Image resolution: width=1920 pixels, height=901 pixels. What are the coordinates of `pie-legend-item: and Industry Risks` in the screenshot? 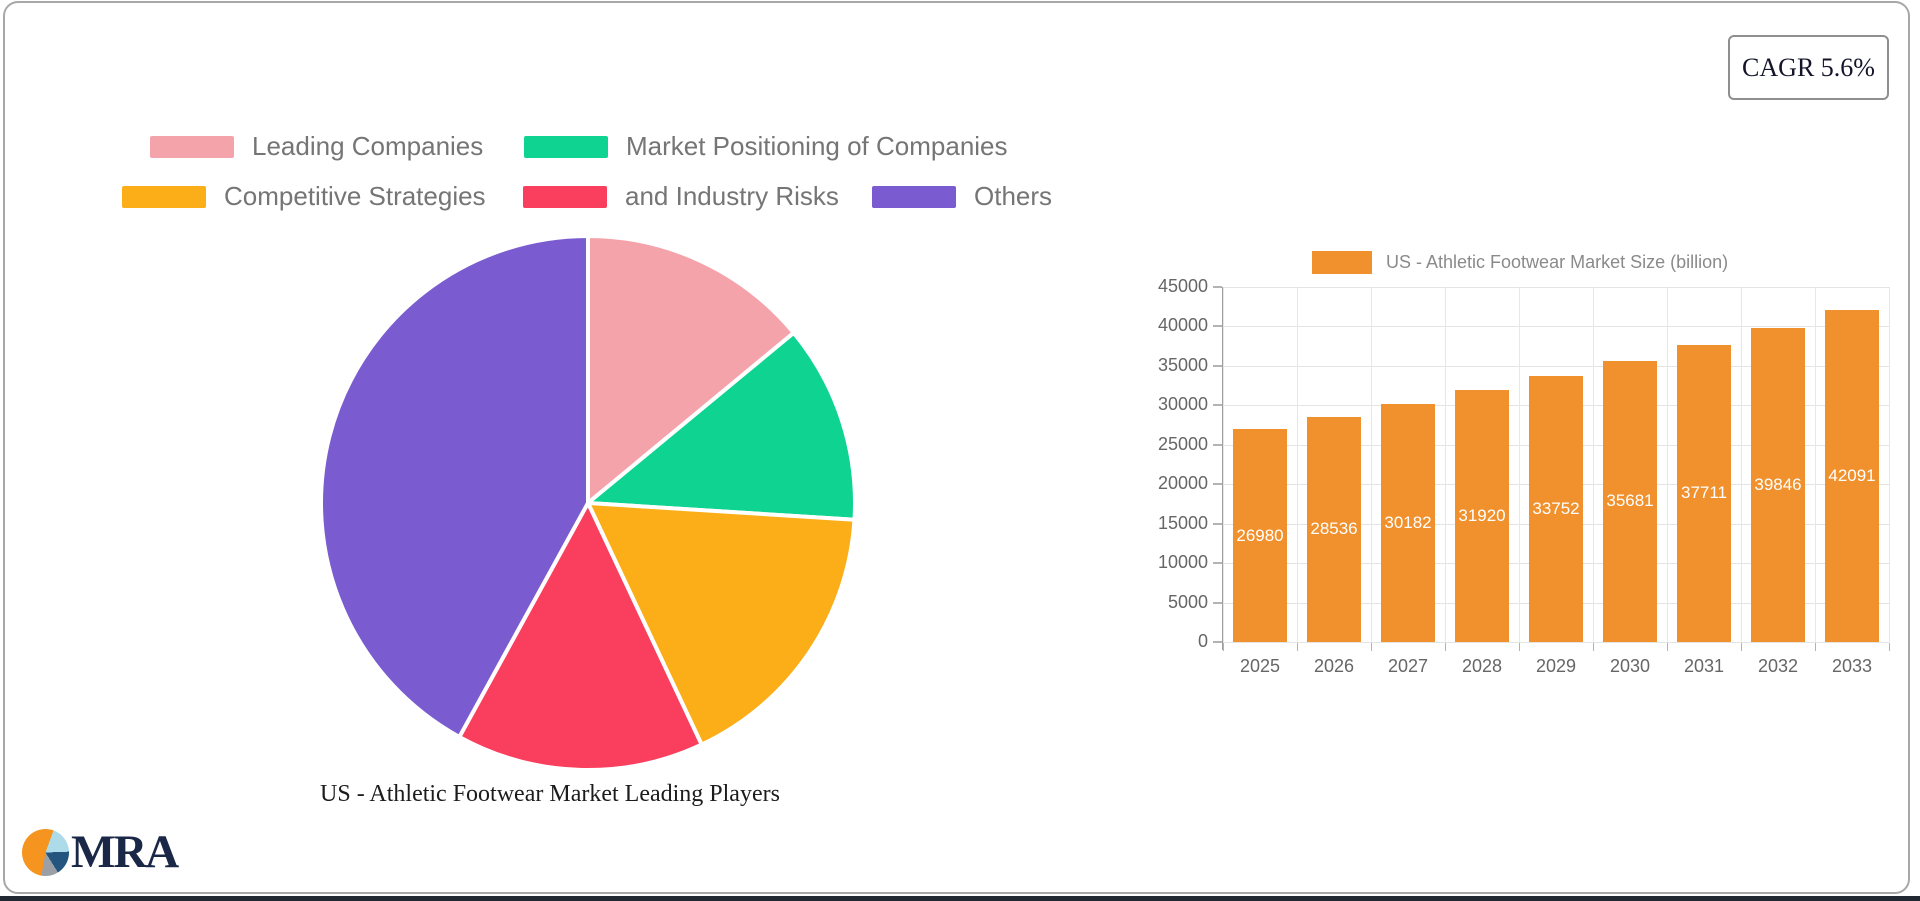 It's located at (681, 196).